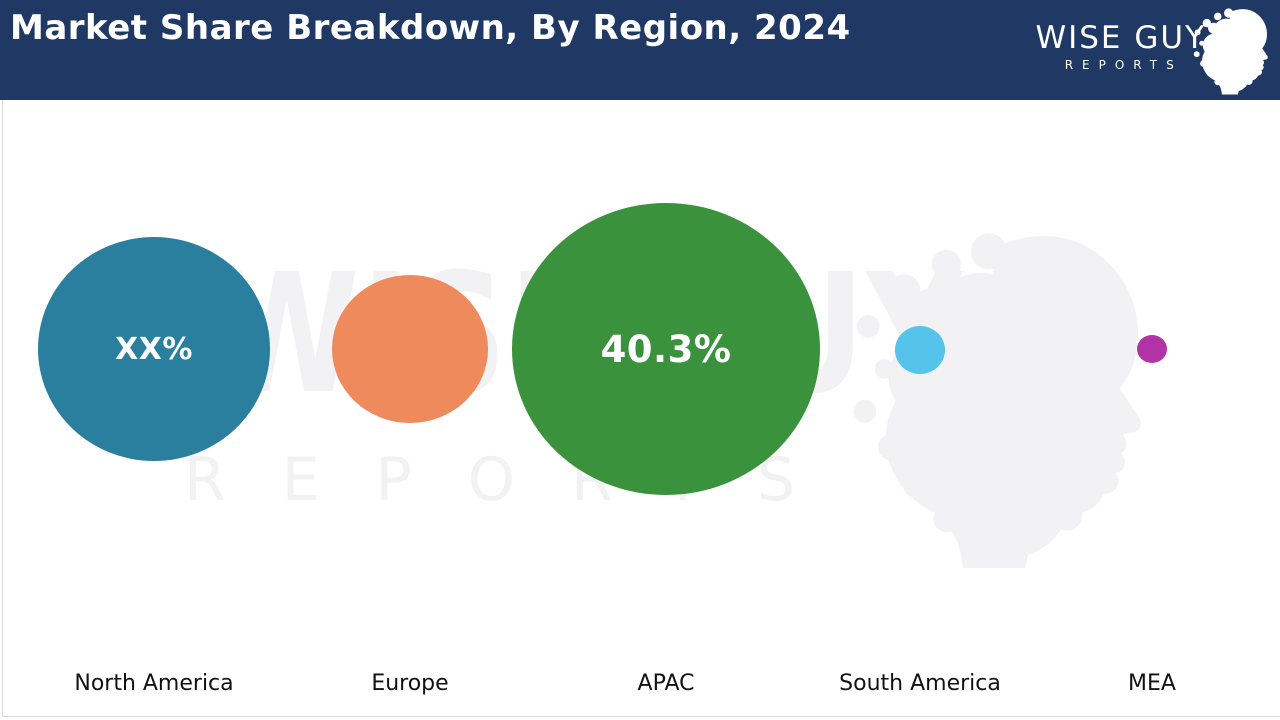  I want to click on bubble-mea, so click(1152, 349).